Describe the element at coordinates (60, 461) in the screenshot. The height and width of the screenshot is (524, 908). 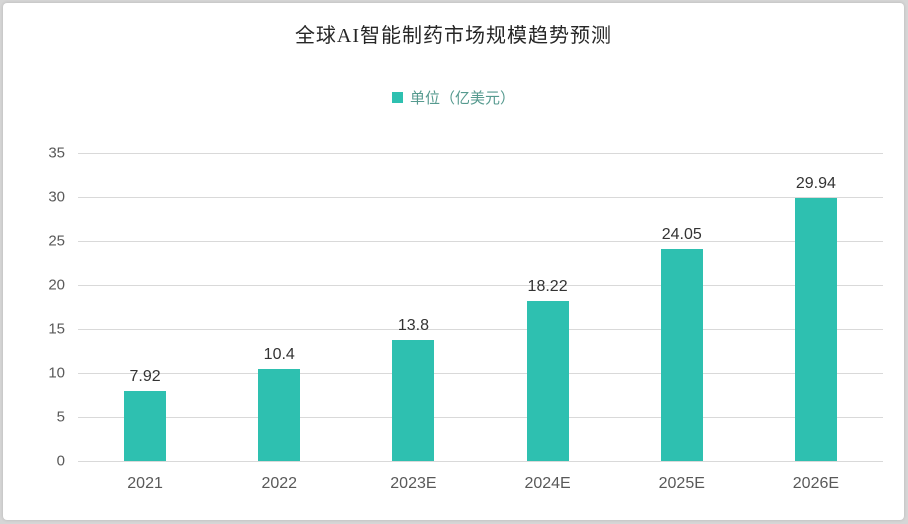
I see `y-axis-tick-label: 0` at that location.